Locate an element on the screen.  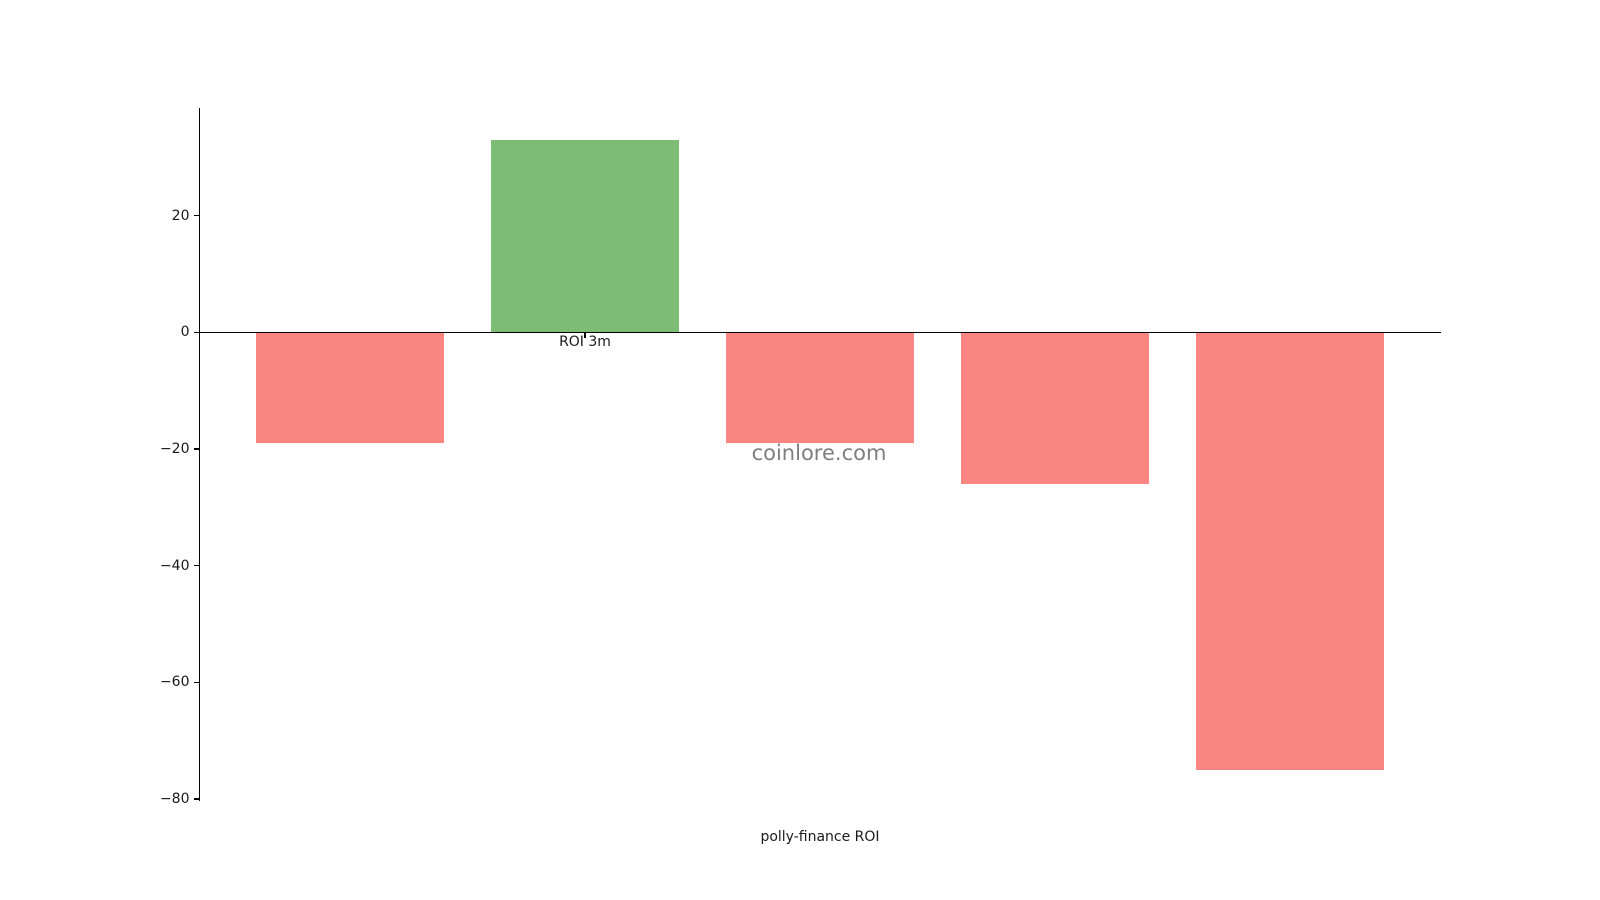
x-axis-label: polly-finance ROI is located at coordinates (820, 837).